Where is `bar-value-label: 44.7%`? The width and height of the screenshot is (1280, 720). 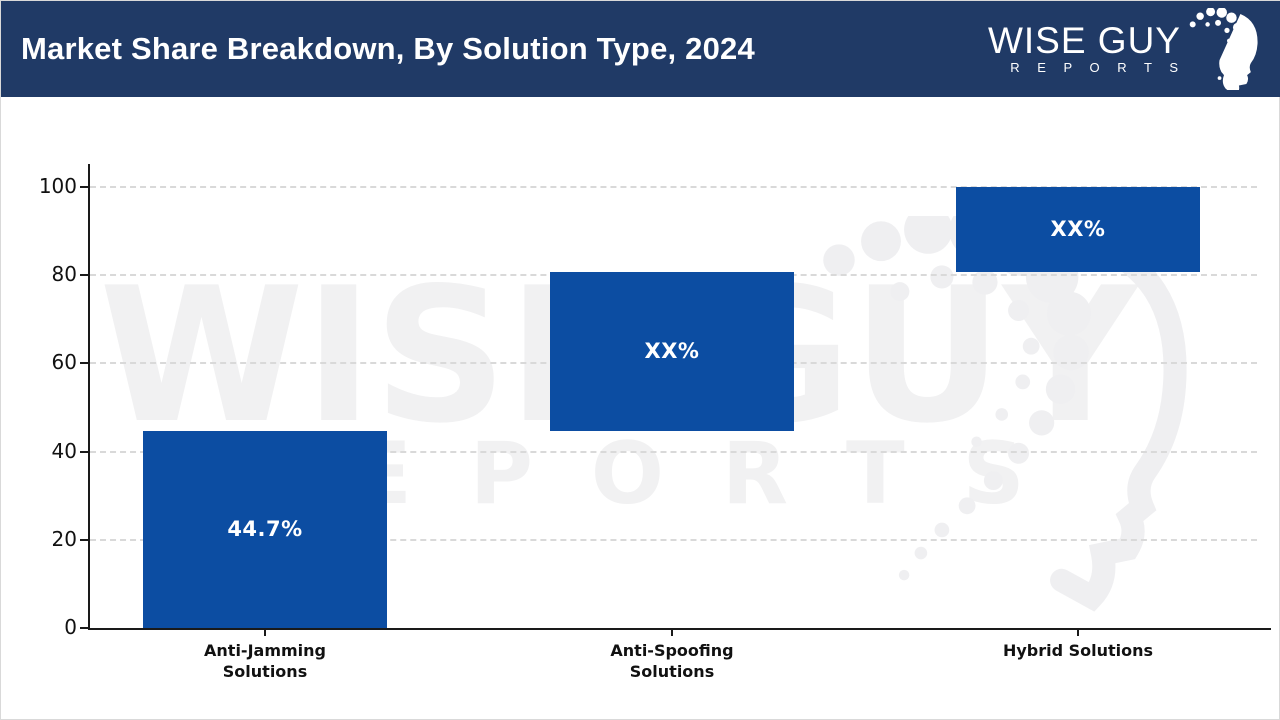
bar-value-label: 44.7% is located at coordinates (265, 529).